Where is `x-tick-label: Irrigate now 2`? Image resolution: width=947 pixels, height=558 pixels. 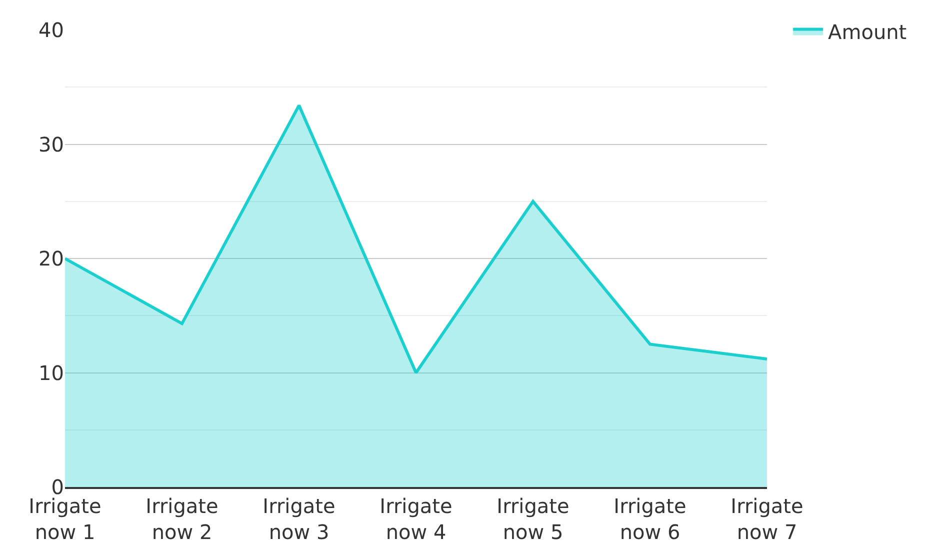 x-tick-label: Irrigate now 2 is located at coordinates (182, 519).